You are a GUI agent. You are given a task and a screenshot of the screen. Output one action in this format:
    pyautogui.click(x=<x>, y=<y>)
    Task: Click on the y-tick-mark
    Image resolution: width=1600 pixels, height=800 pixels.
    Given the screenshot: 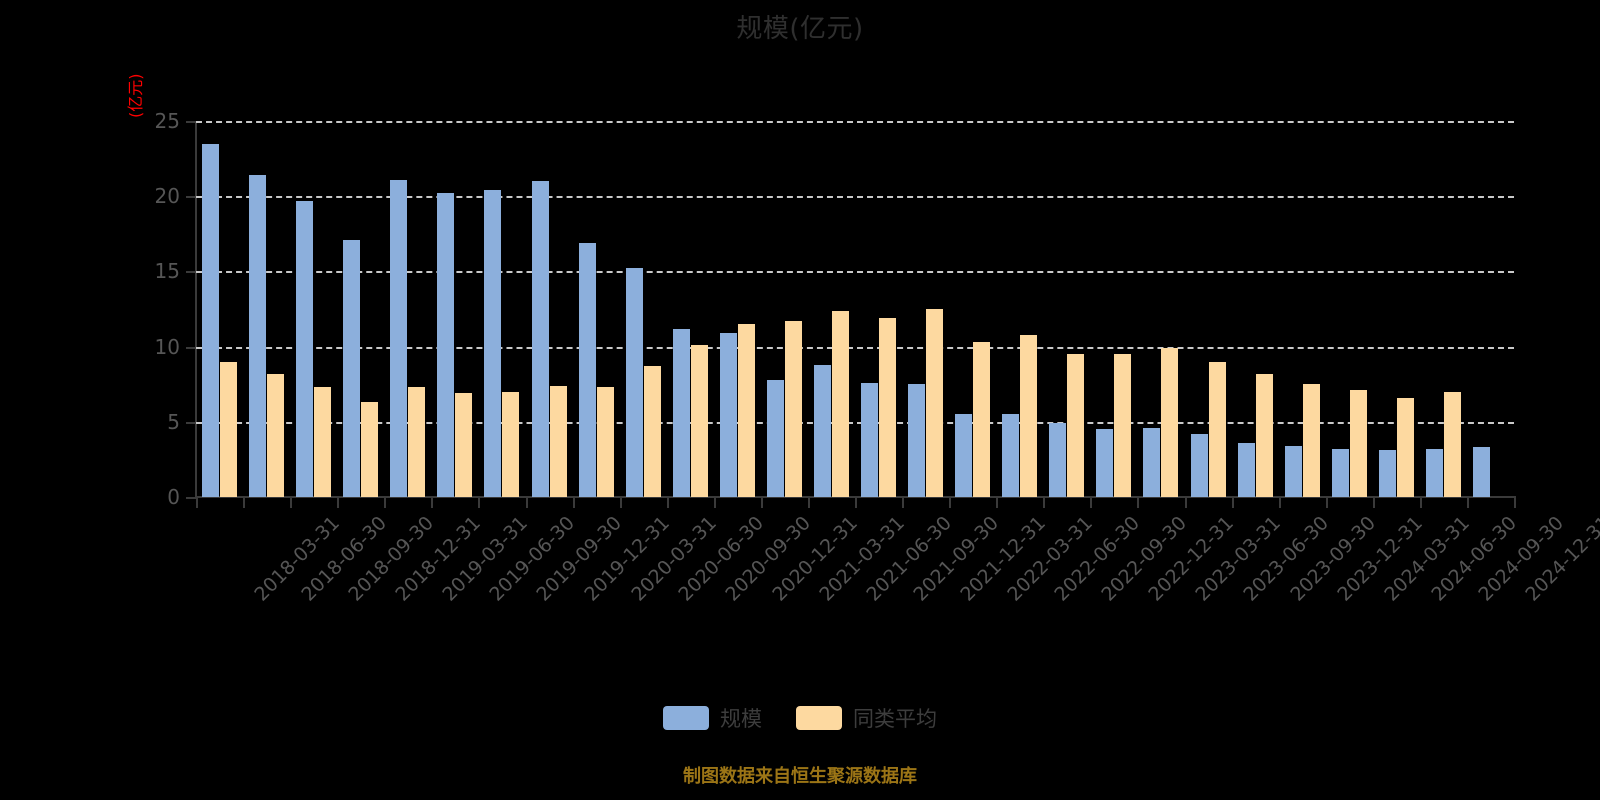 What is the action you would take?
    pyautogui.click(x=191, y=122)
    